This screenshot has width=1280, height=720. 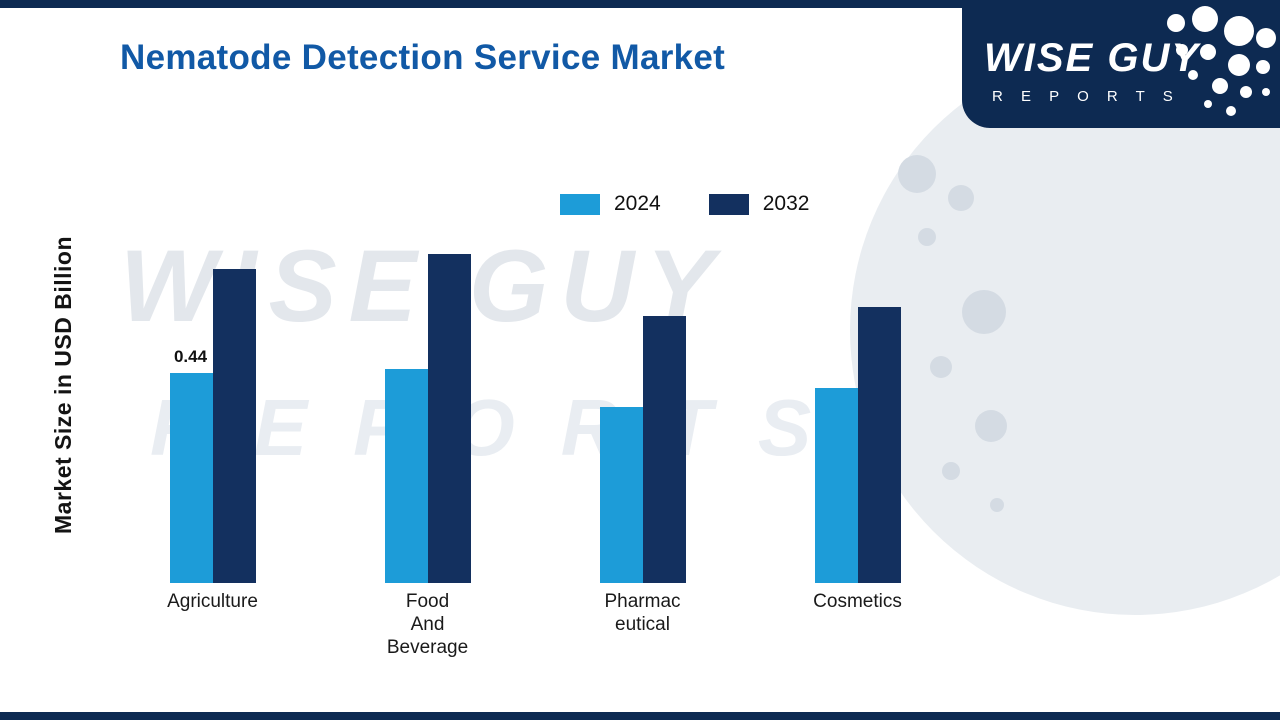 I want to click on bar-value-label: 0.44, so click(x=190, y=357).